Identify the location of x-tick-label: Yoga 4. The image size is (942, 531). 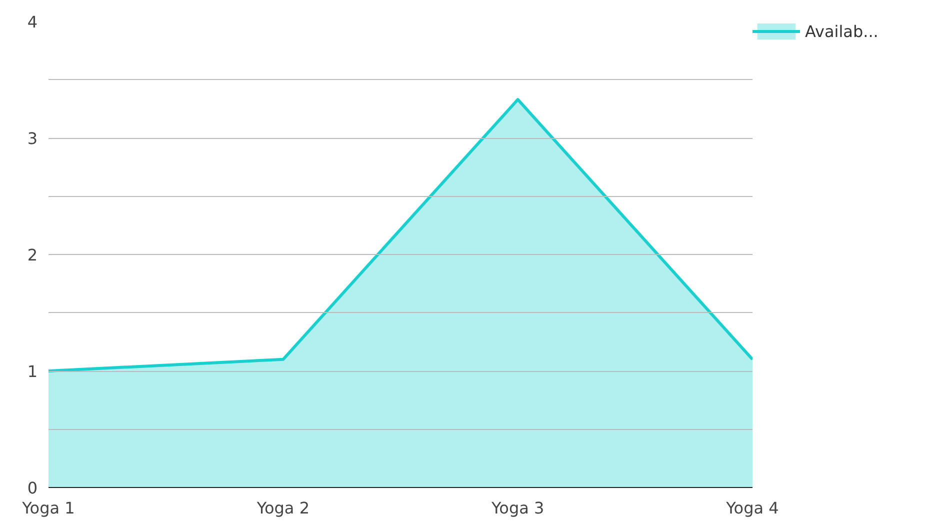
(752, 508).